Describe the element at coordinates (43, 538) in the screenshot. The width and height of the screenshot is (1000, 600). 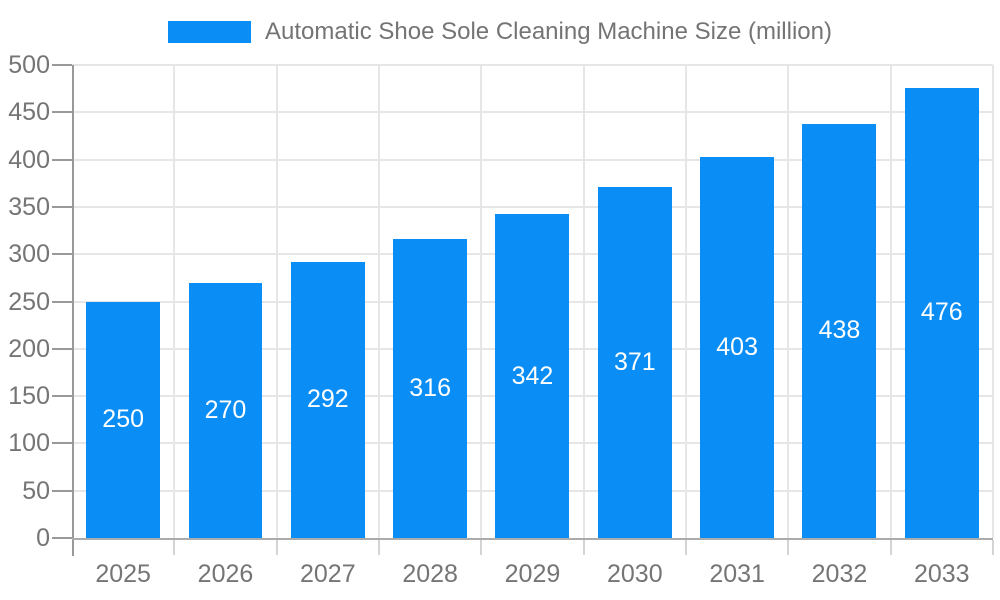
I see `y-tick-label: 0` at that location.